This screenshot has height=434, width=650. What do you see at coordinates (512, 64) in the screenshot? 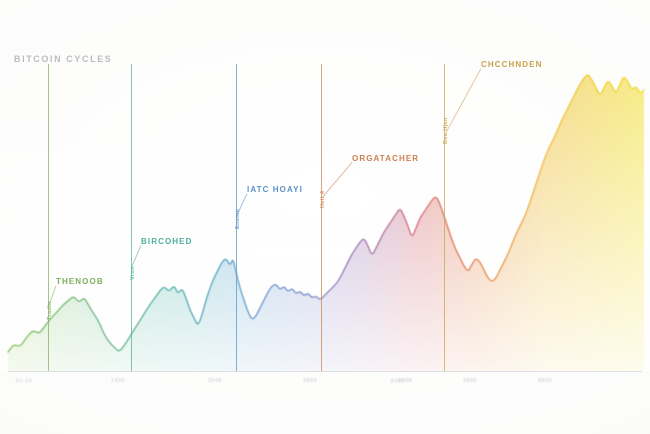
I see `event-callout-5: CHCCHNDEN` at bounding box center [512, 64].